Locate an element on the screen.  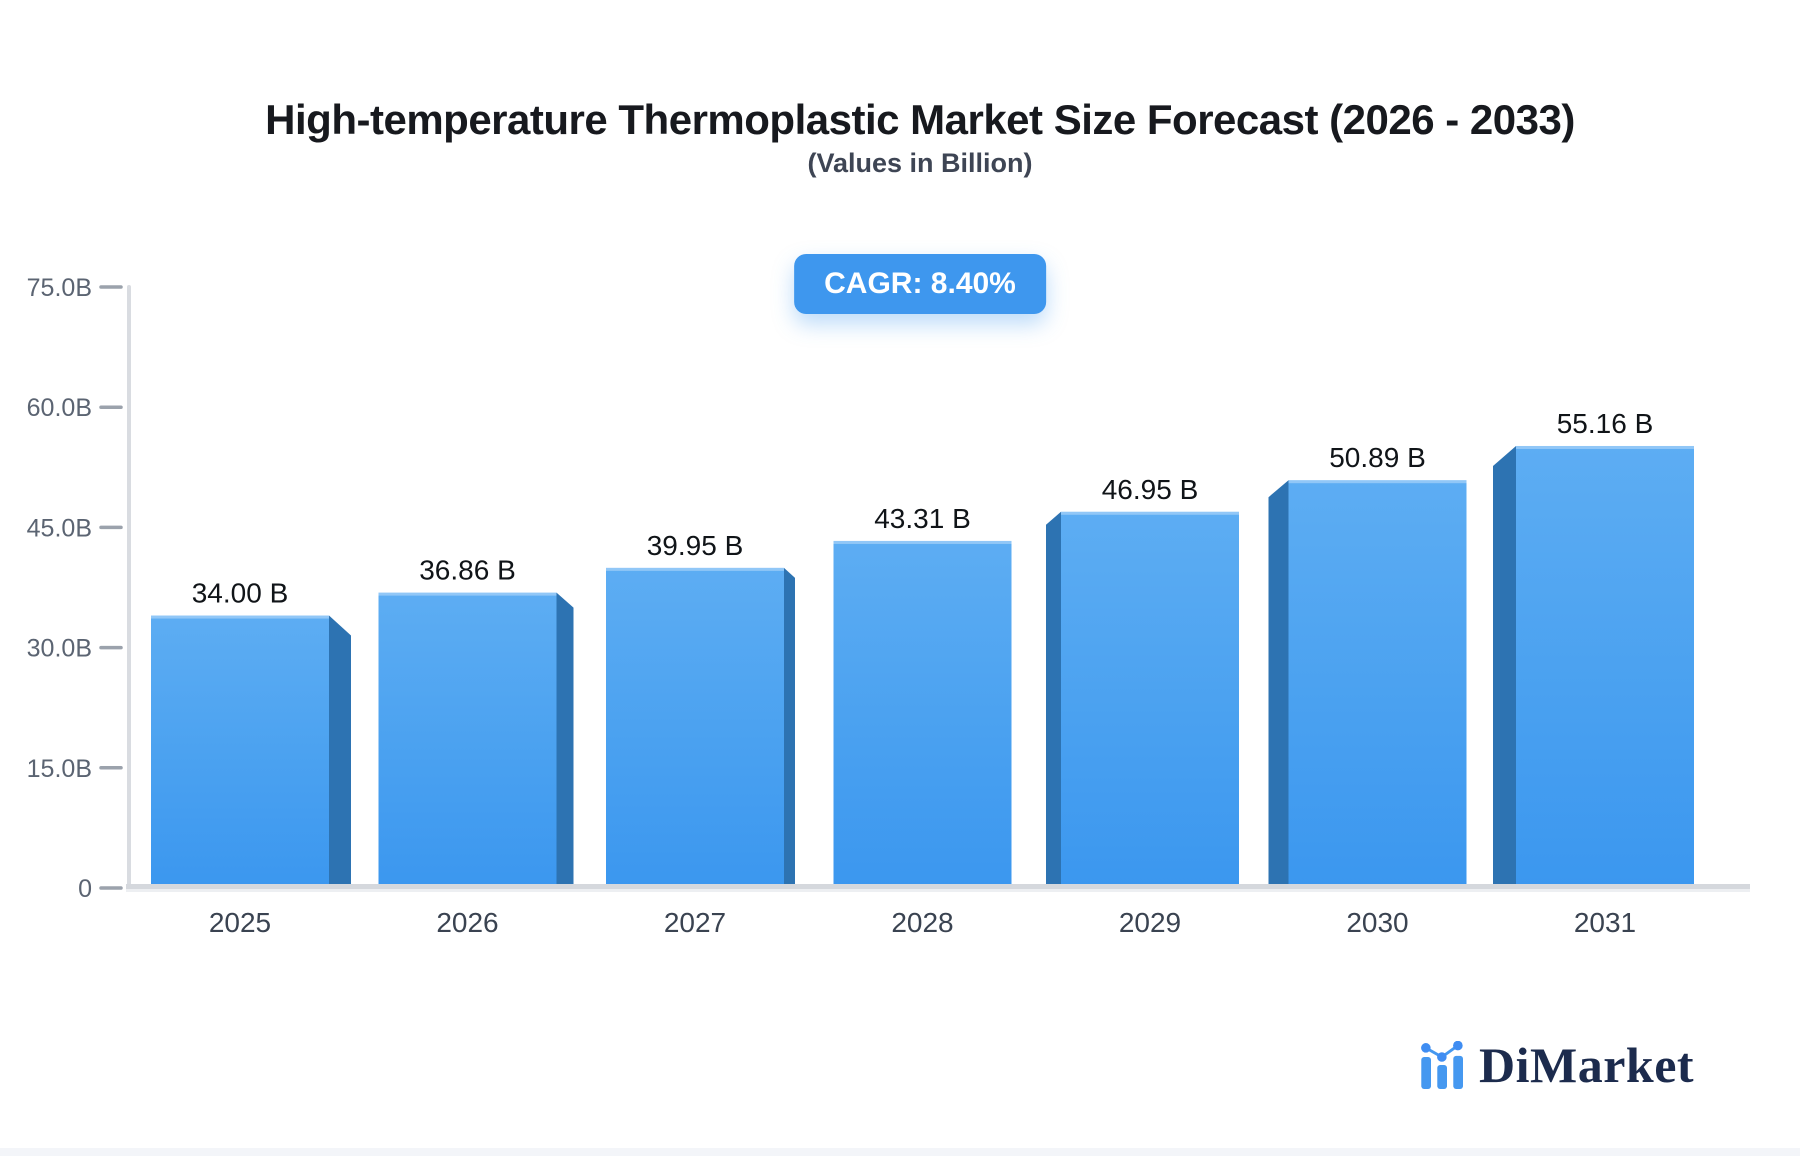
bar-side-2026 is located at coordinates (565, 739).